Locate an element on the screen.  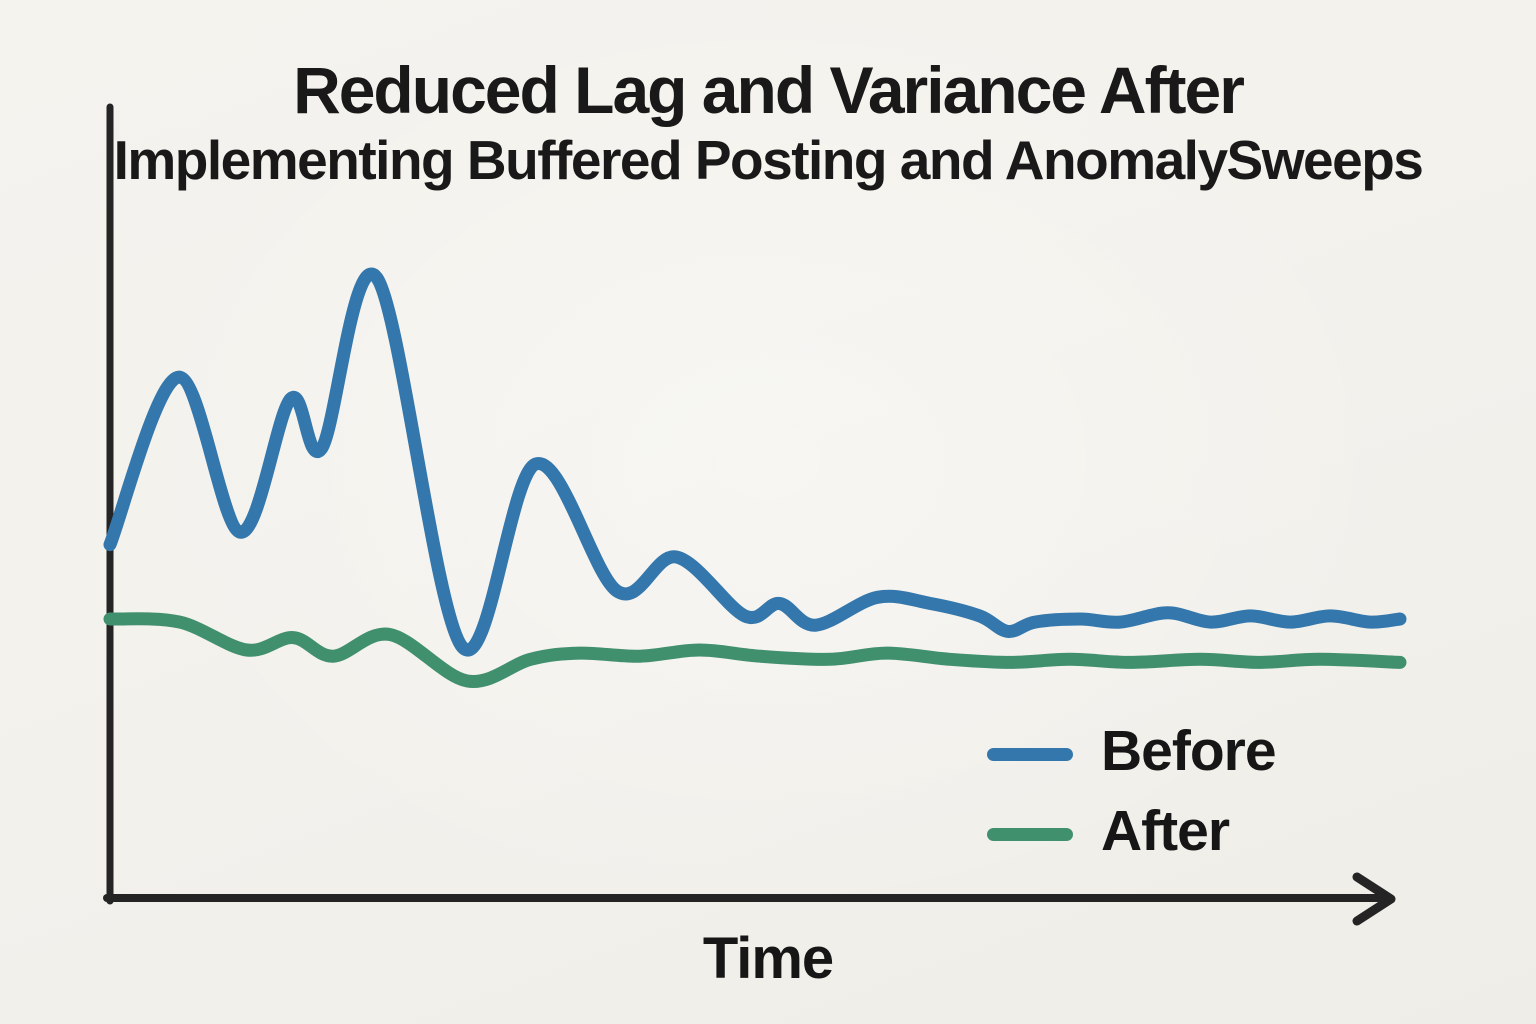
after-line is located at coordinates (755, 650).